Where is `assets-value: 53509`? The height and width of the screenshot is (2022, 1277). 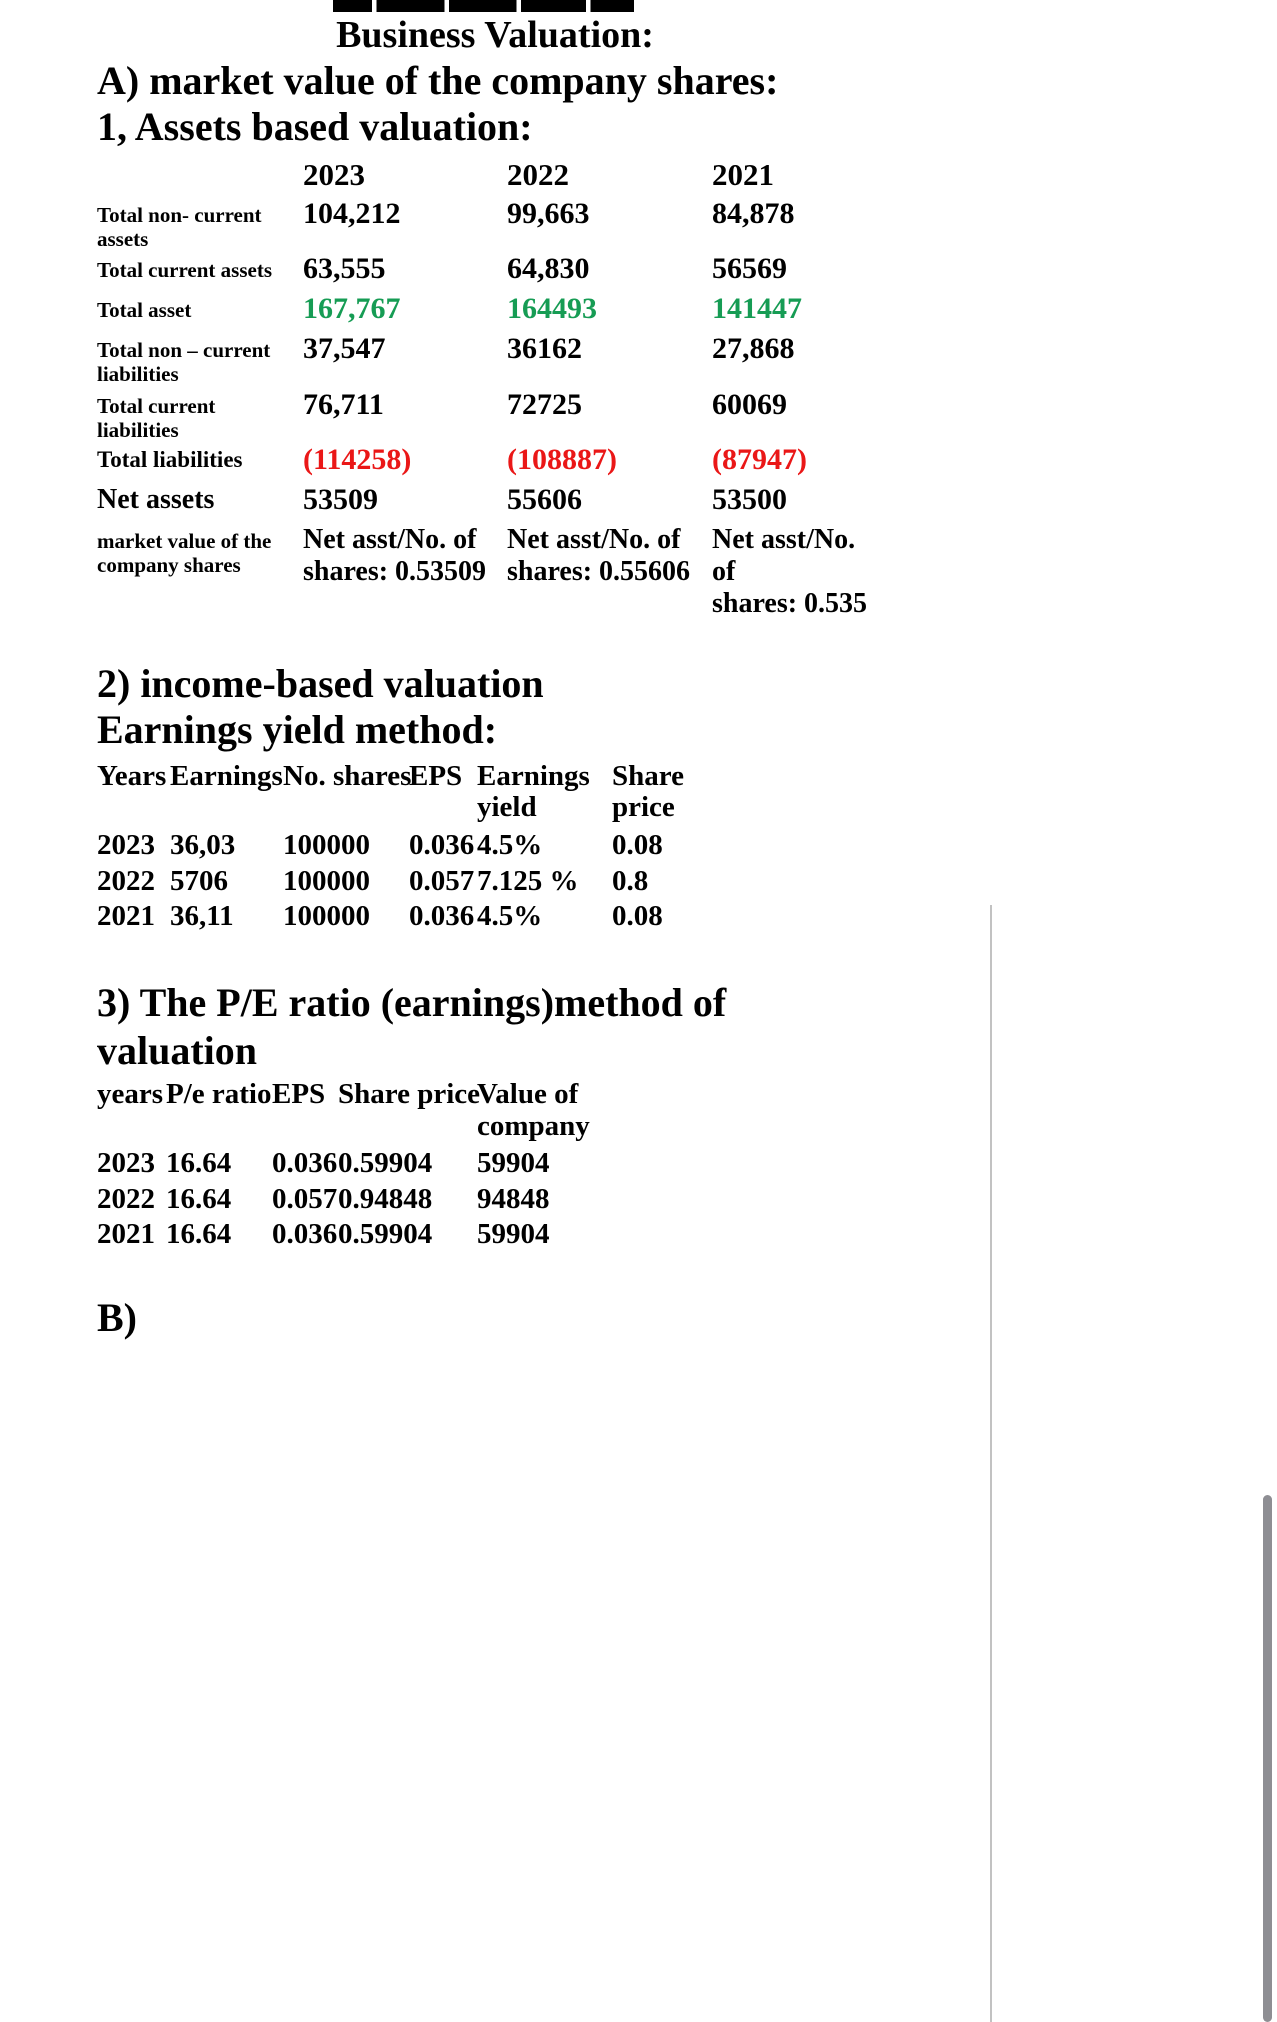
assets-value: 53509 is located at coordinates (340, 499).